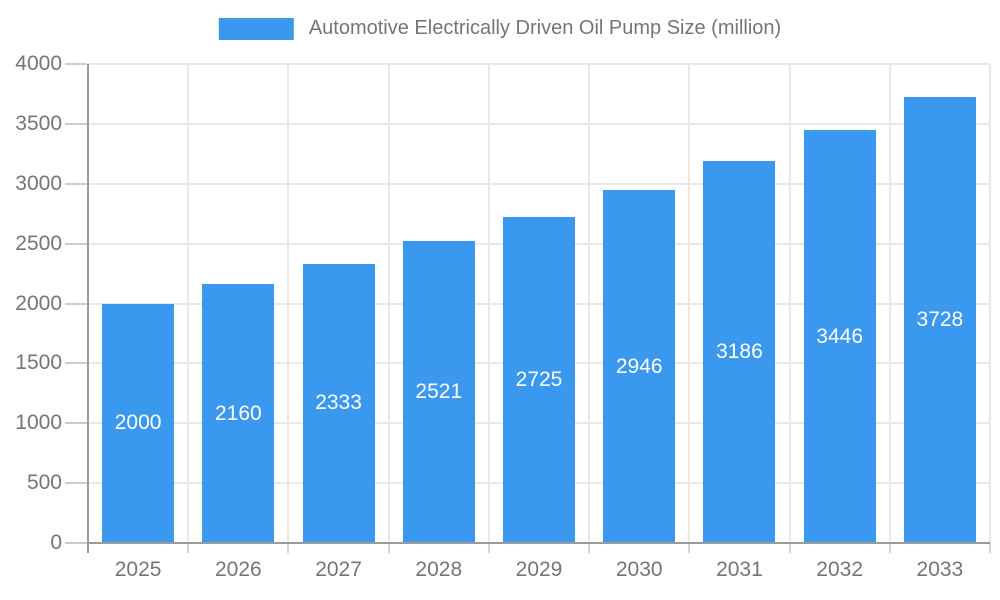  I want to click on y-axis-label: 0, so click(56, 542).